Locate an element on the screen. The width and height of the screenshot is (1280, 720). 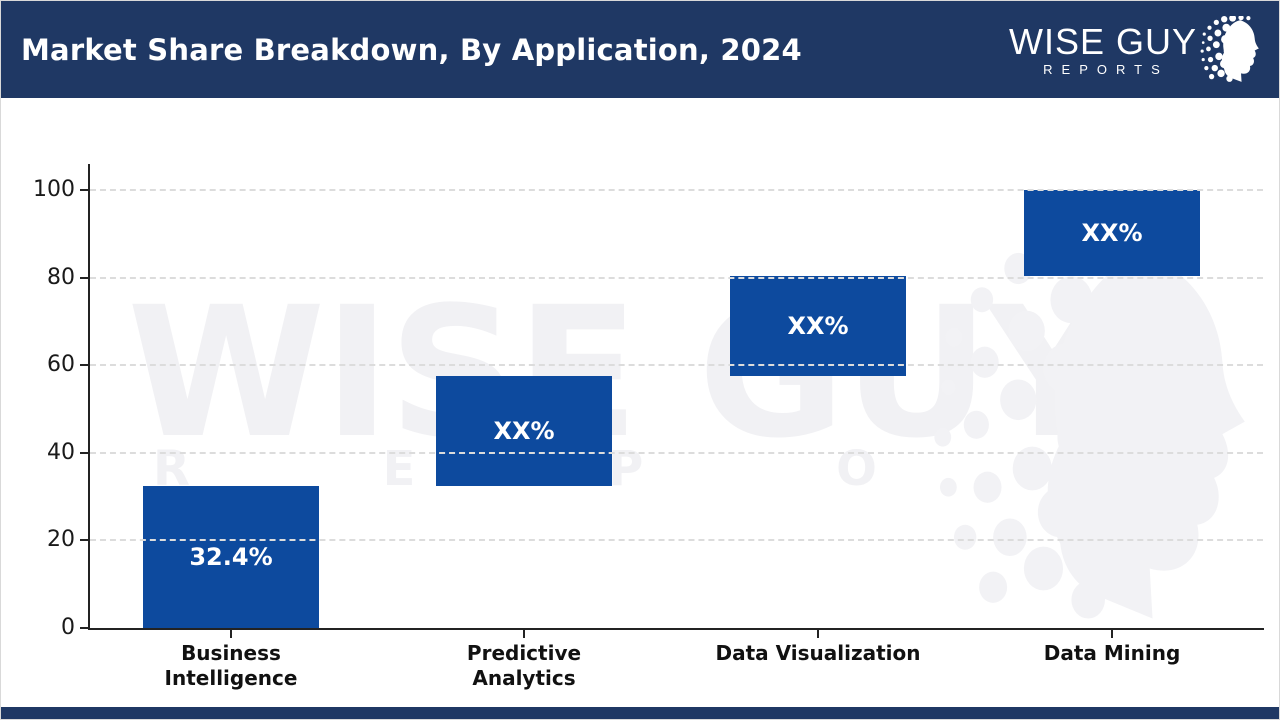
y-tick-label: 20 is located at coordinates (61, 540).